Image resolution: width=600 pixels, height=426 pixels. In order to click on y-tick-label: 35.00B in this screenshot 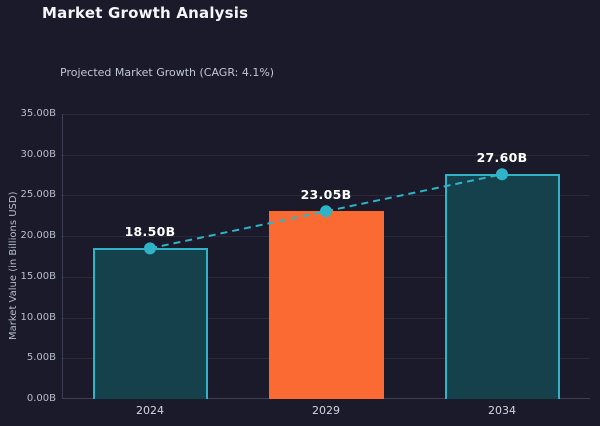, I will do `click(38, 113)`.